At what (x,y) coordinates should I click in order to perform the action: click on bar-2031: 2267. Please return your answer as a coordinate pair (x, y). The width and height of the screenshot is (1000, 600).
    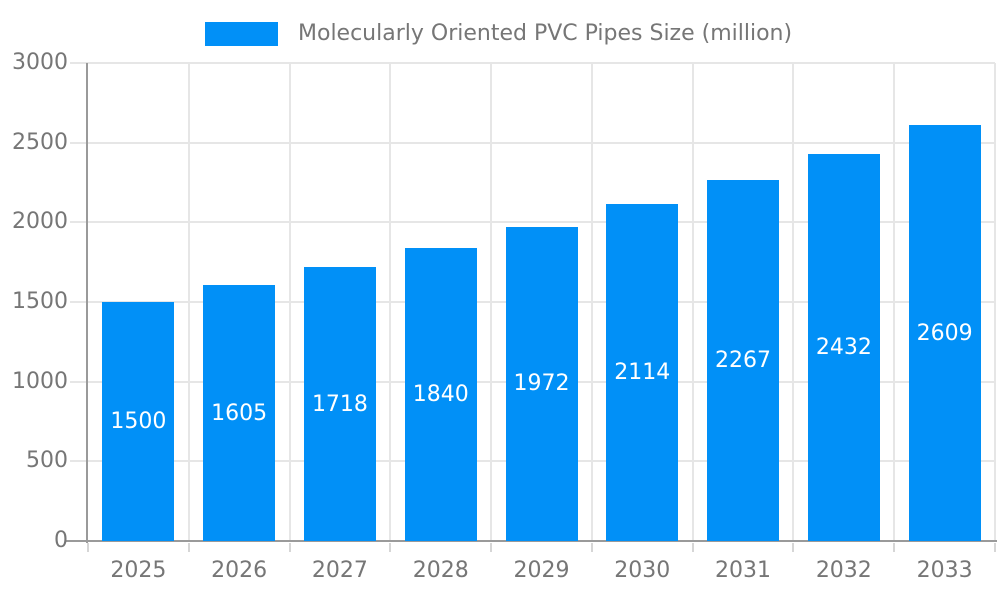
    Looking at the image, I should click on (743, 360).